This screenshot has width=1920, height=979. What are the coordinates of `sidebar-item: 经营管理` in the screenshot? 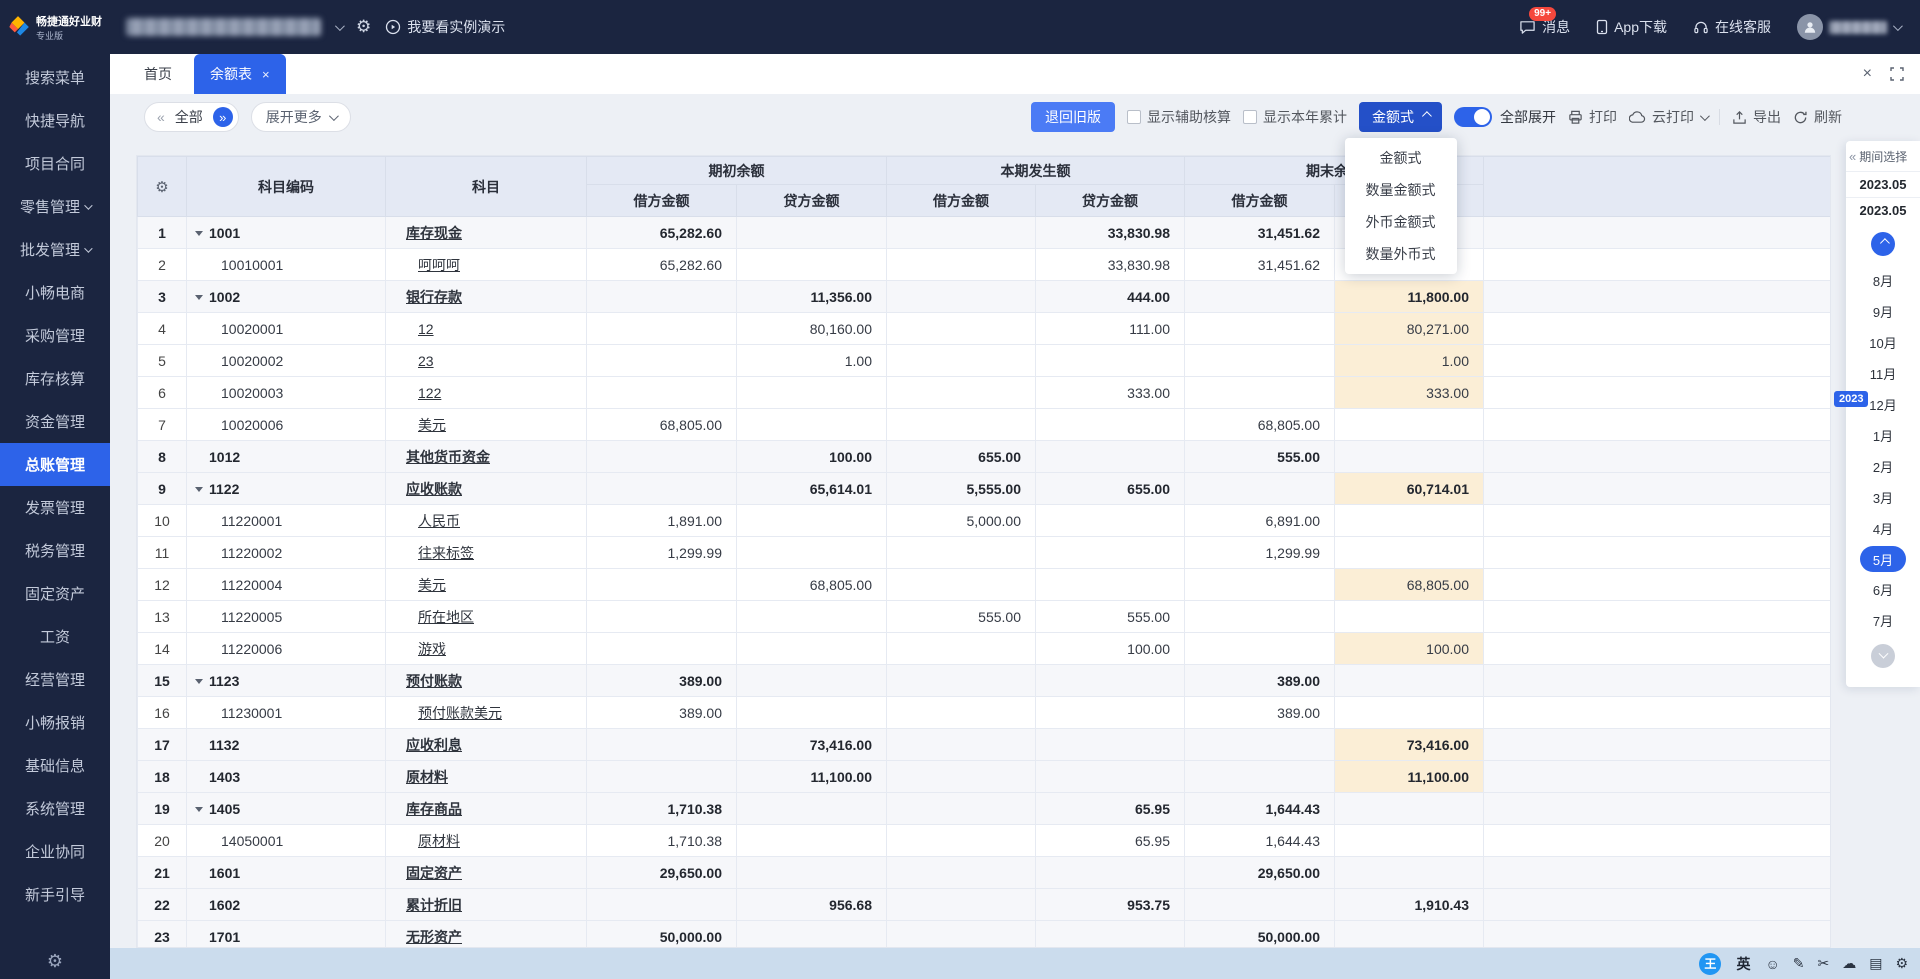 It's located at (54, 680).